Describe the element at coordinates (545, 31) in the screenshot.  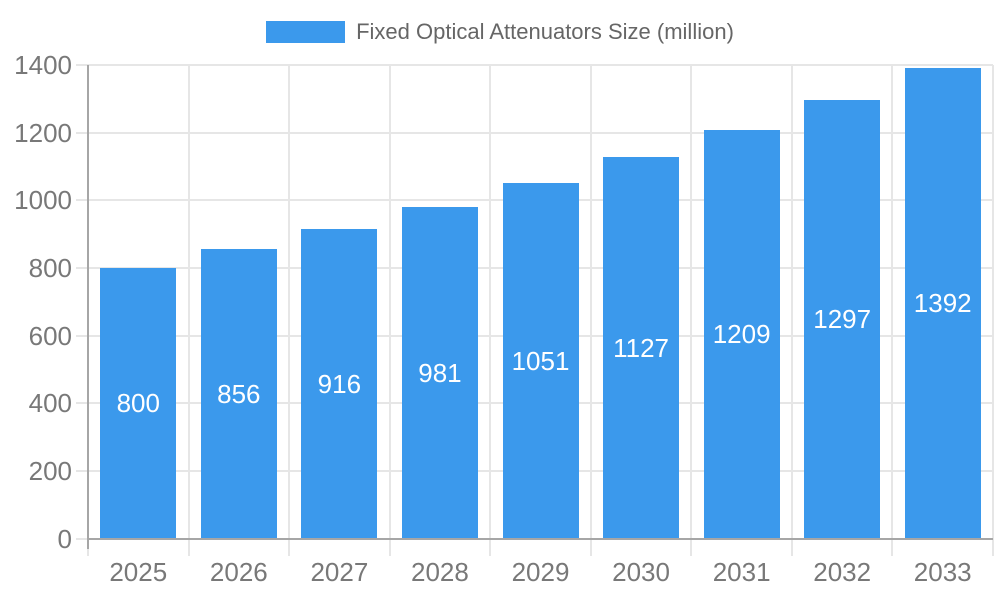
I see `legend-label: Fixed Optical Attenuators Size (million)` at that location.